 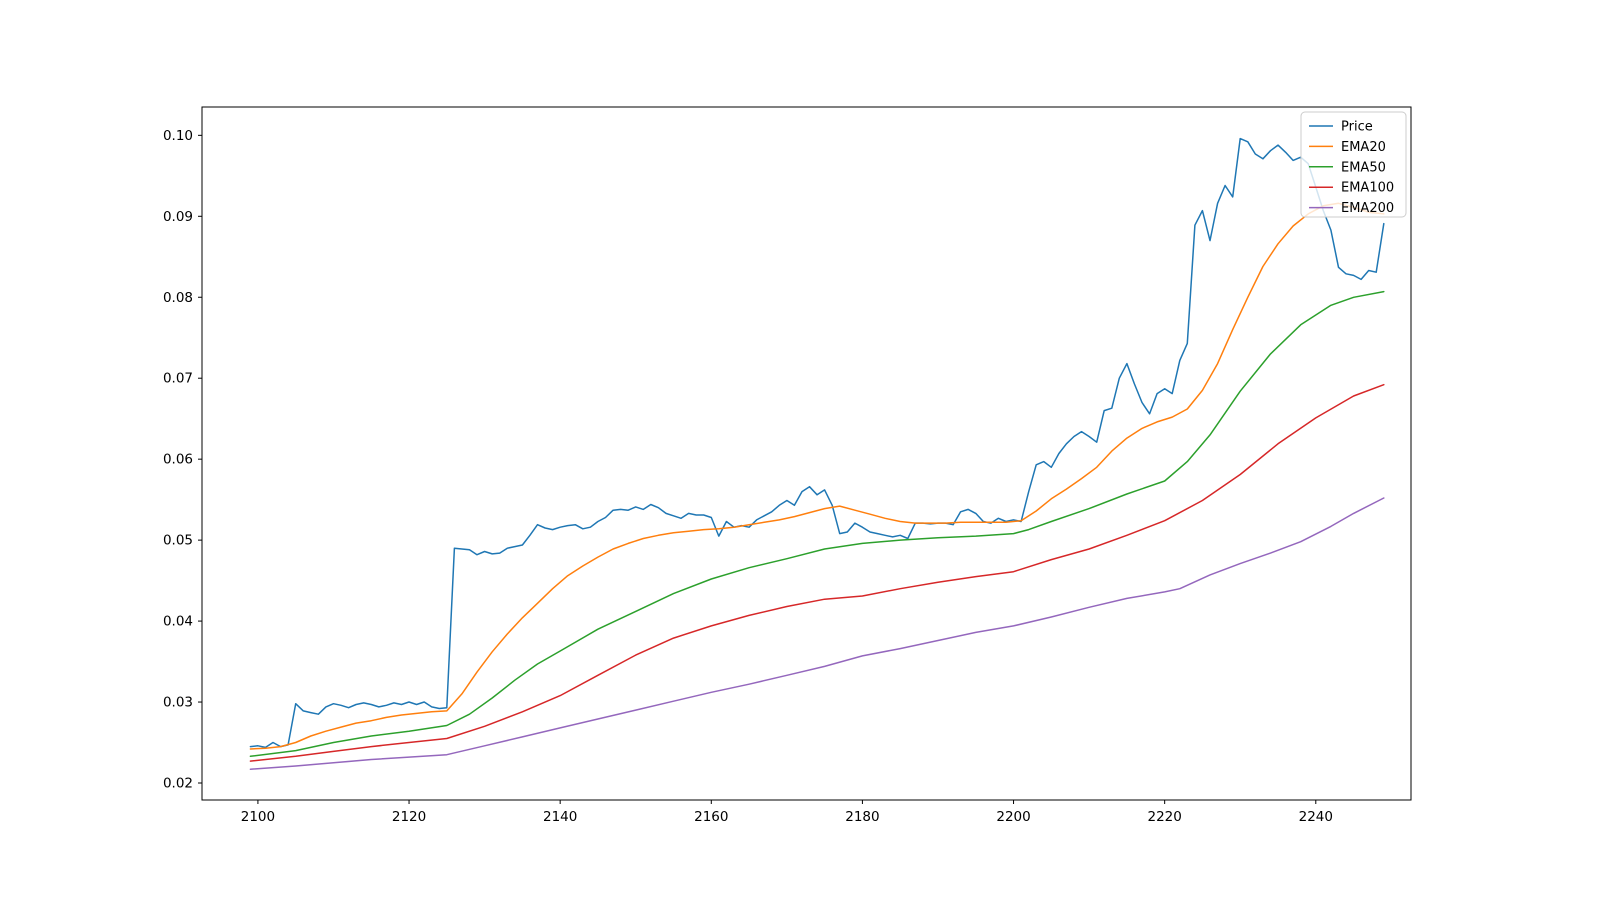 I want to click on y-tick-label: 0.10, so click(x=178, y=136).